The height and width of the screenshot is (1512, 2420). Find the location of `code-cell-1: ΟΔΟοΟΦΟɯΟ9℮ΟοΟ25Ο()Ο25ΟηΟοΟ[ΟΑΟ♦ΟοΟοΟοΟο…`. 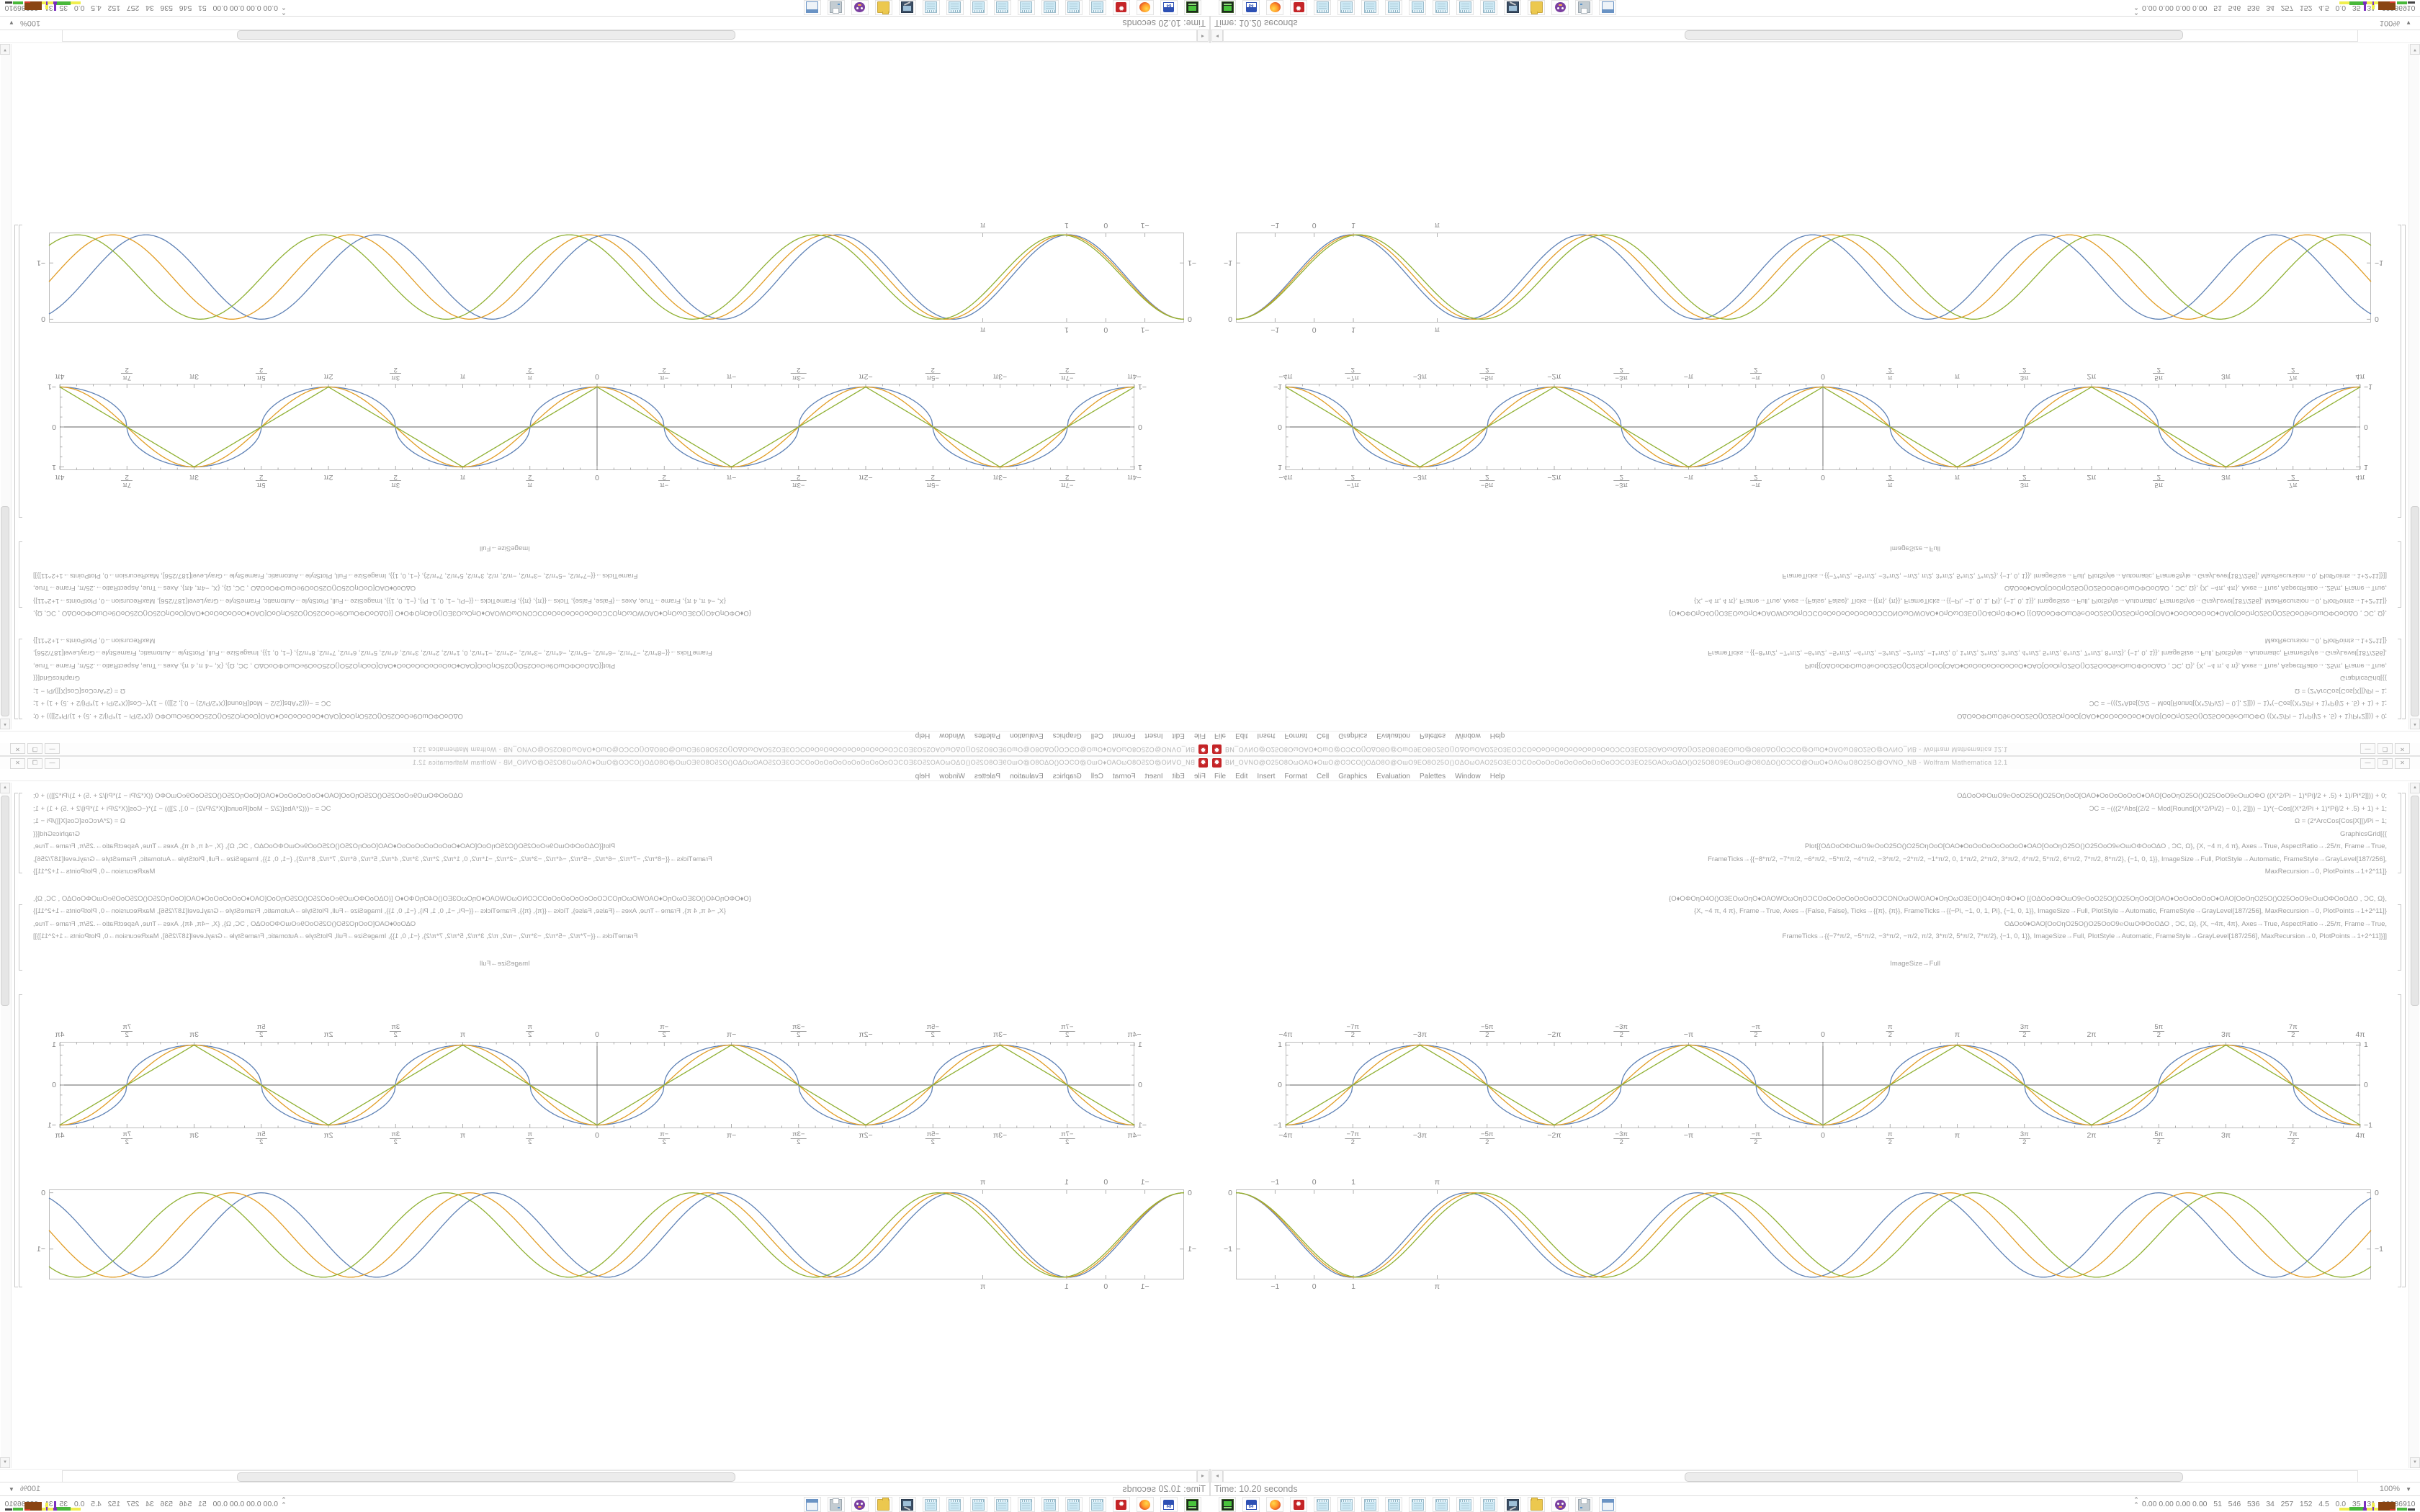

code-cell-1: ΟΔΟοΟΦΟɯΟ9℮ΟοΟ25Ο()Ο25ΟηΟοΟ[ΟΑΟ♦ΟοΟοΟοΟο… is located at coordinates (610, 834).